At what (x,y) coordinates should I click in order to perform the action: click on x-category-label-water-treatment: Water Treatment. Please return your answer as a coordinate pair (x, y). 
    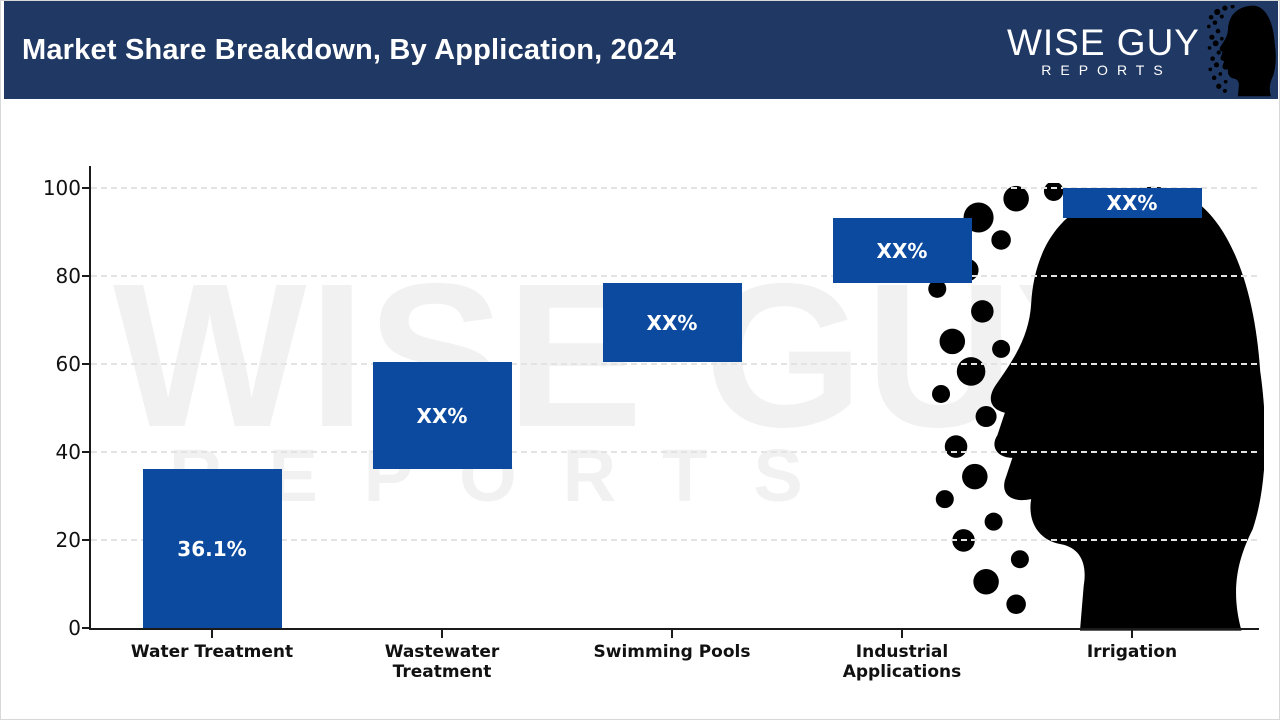
    Looking at the image, I should click on (212, 652).